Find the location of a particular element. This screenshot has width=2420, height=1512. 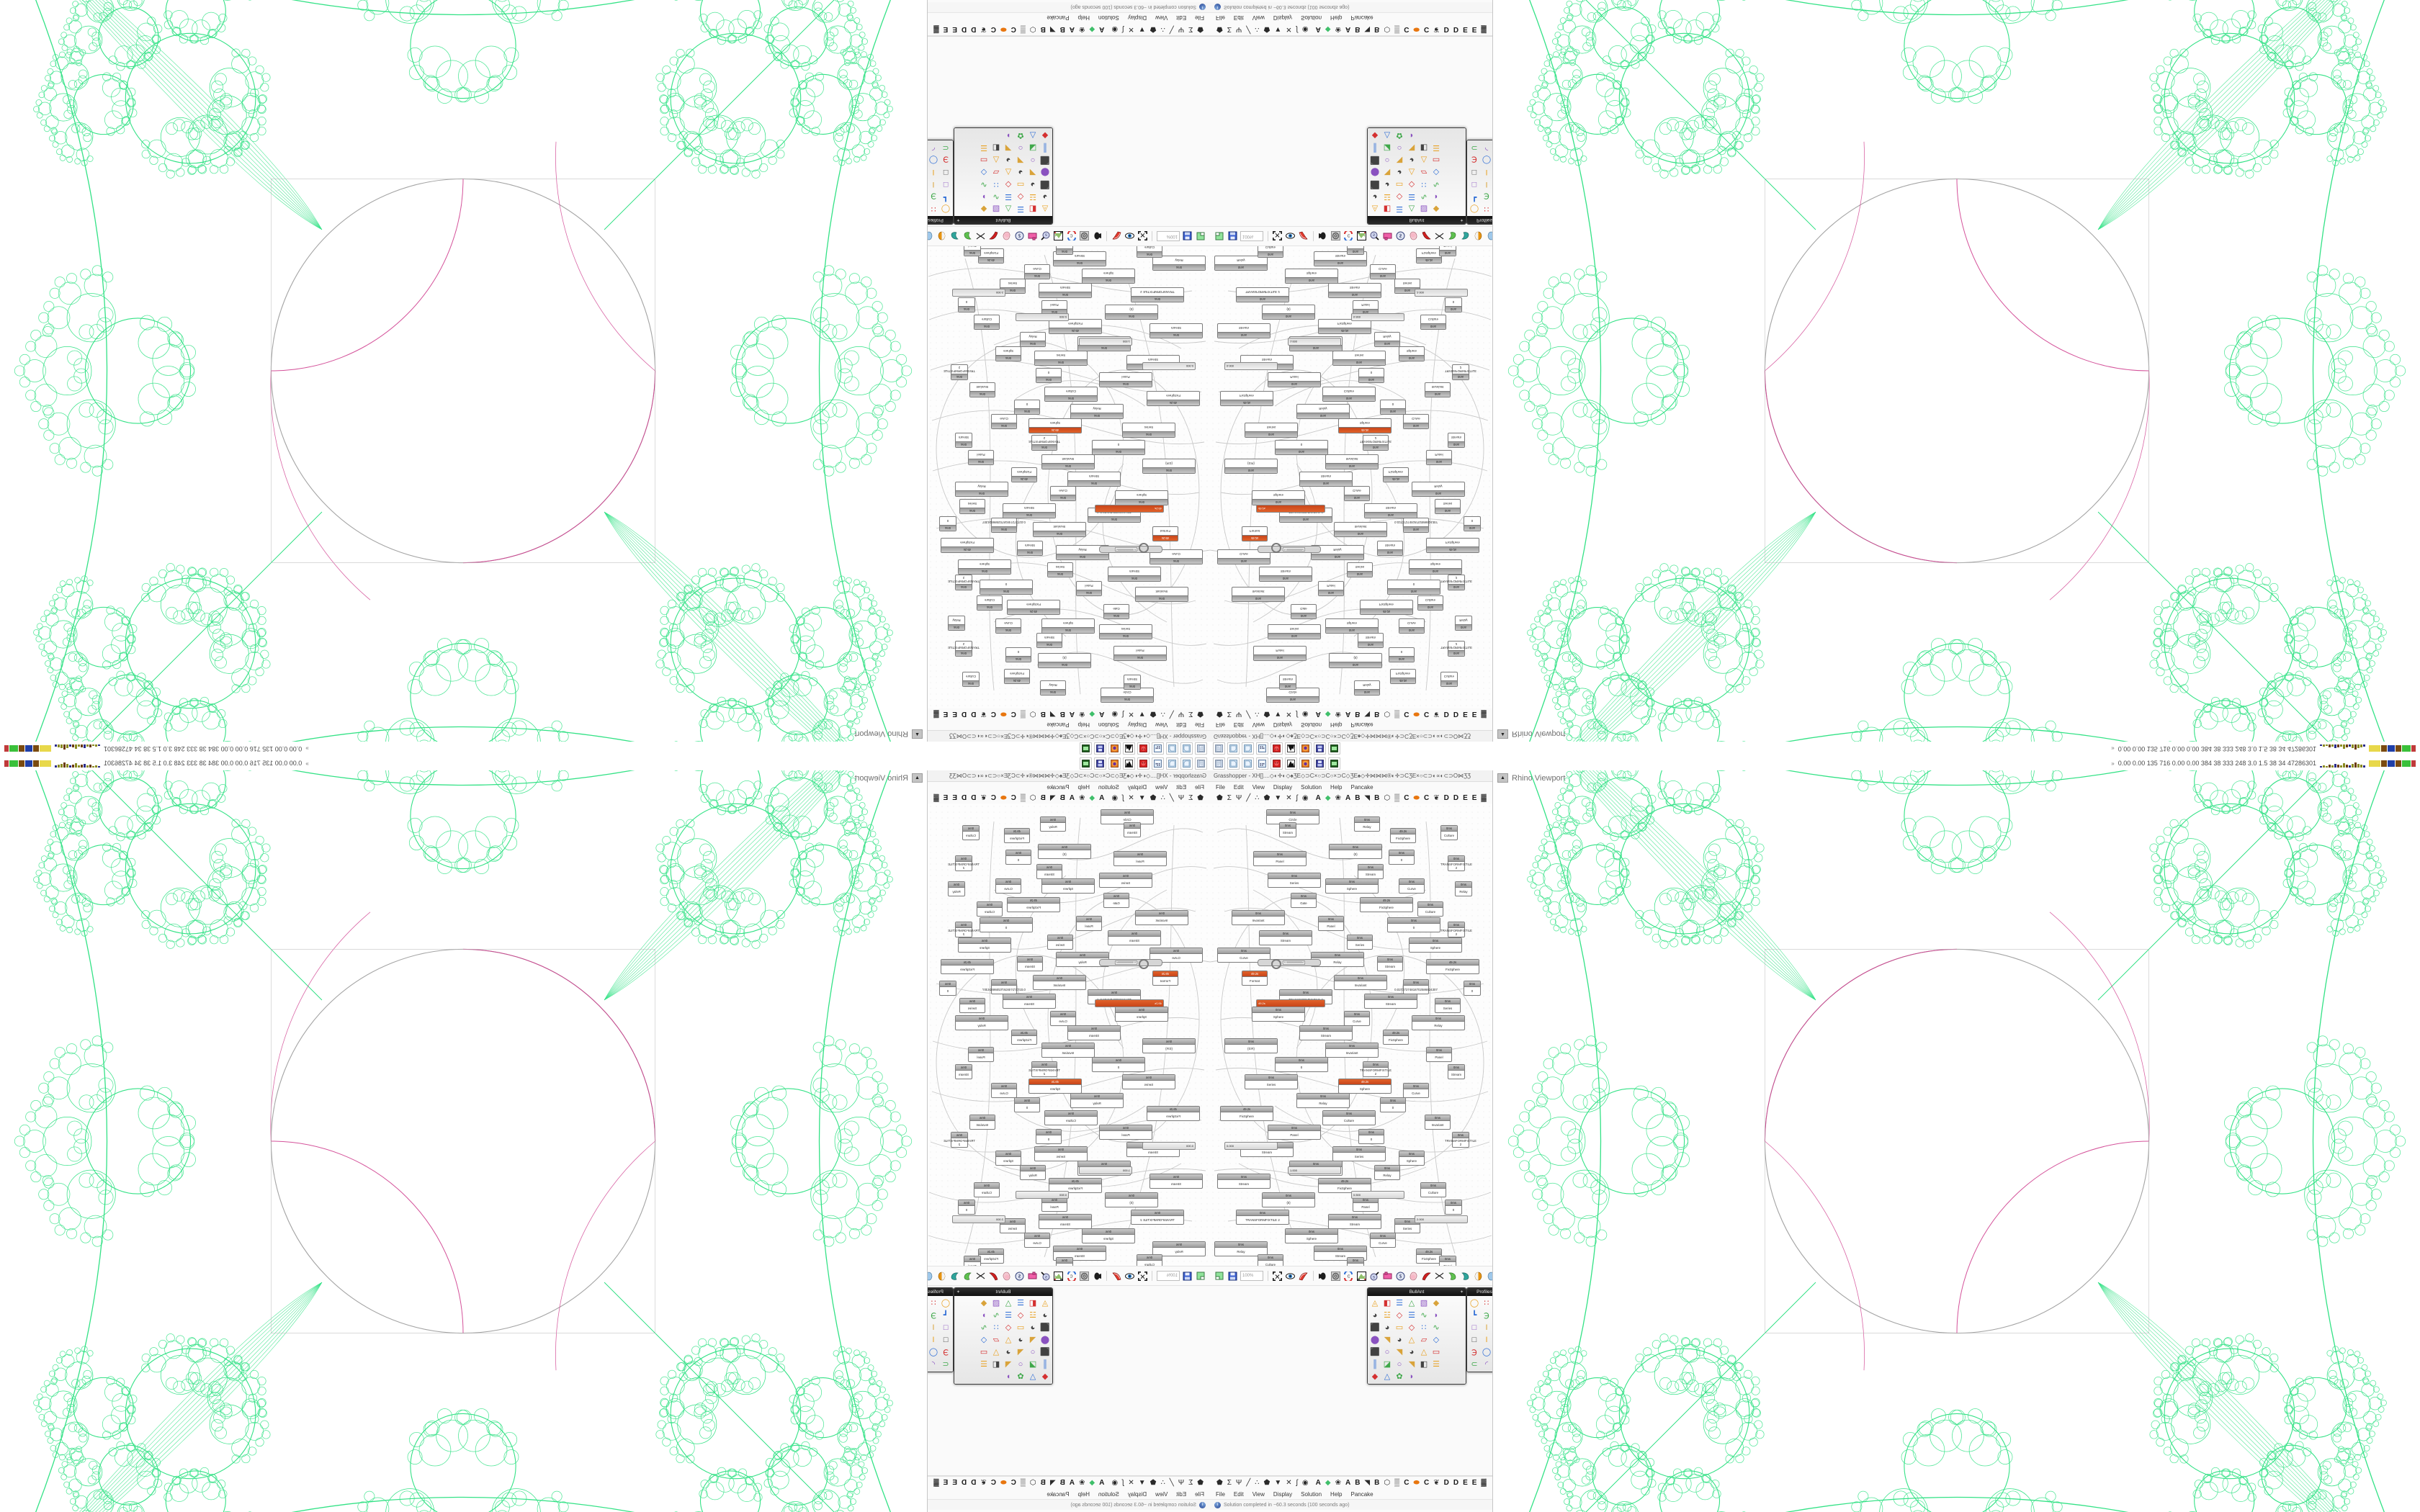

dollar-icon: $ is located at coordinates (1401, 1276).